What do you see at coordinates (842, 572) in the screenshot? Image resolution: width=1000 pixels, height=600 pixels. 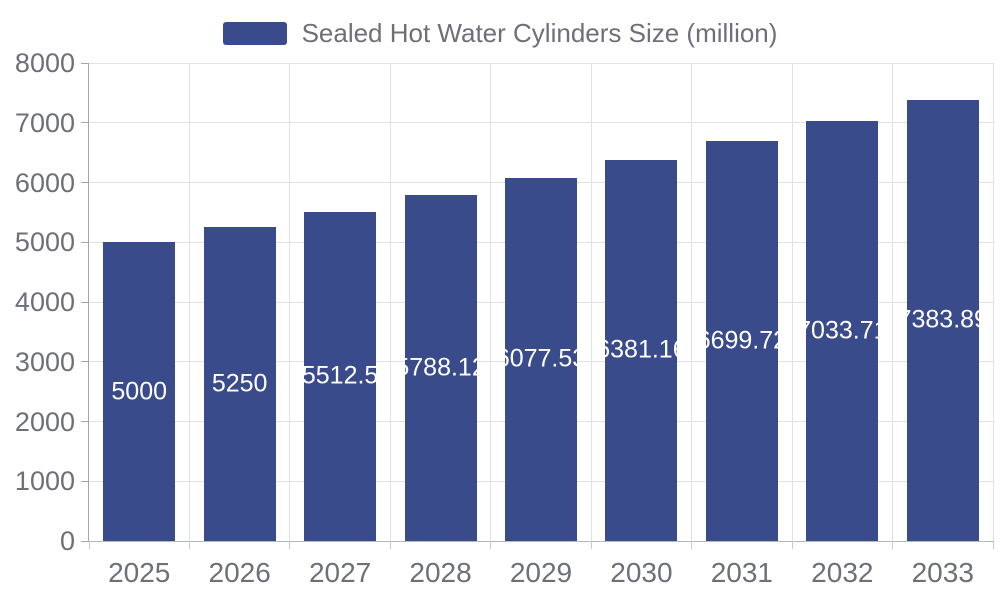 I see `x-tick-label-2032: 2032` at bounding box center [842, 572].